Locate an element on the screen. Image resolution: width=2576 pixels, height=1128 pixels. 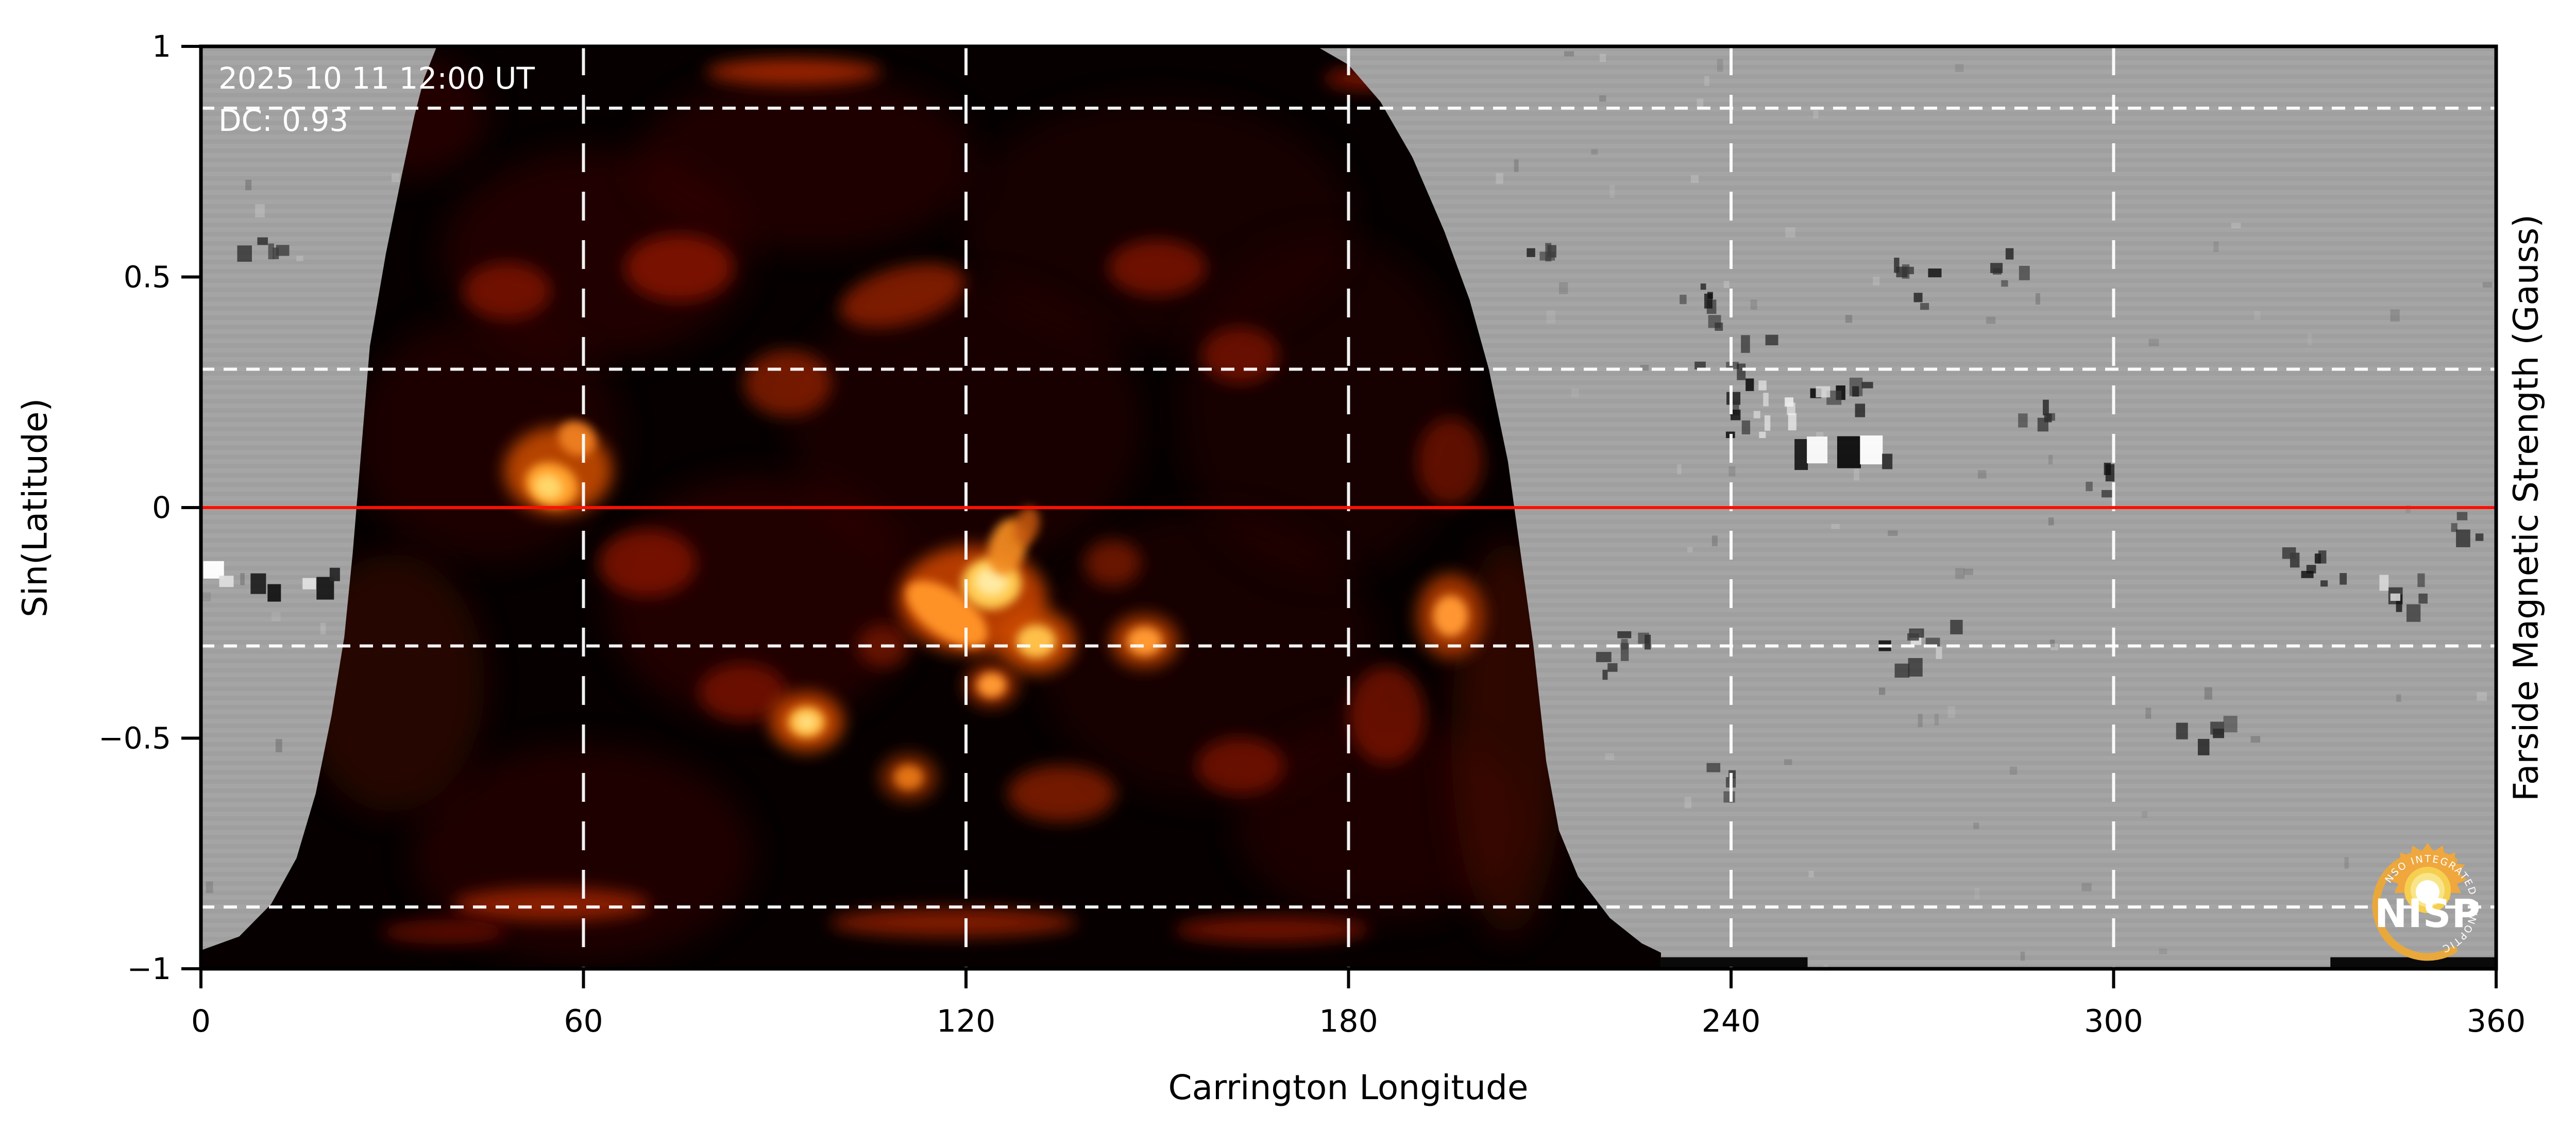
nisp-logo-wordmark: NISP is located at coordinates (2428, 913).